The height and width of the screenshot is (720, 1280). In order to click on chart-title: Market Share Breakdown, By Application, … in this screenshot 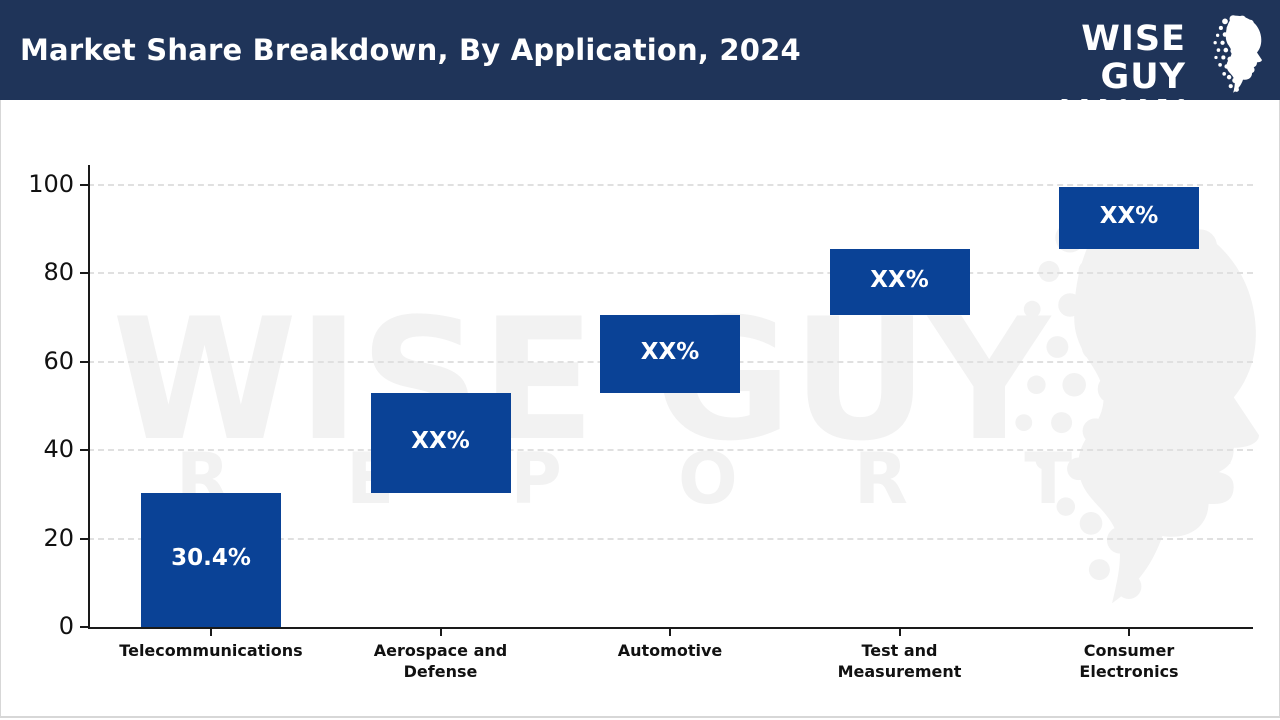, I will do `click(410, 50)`.